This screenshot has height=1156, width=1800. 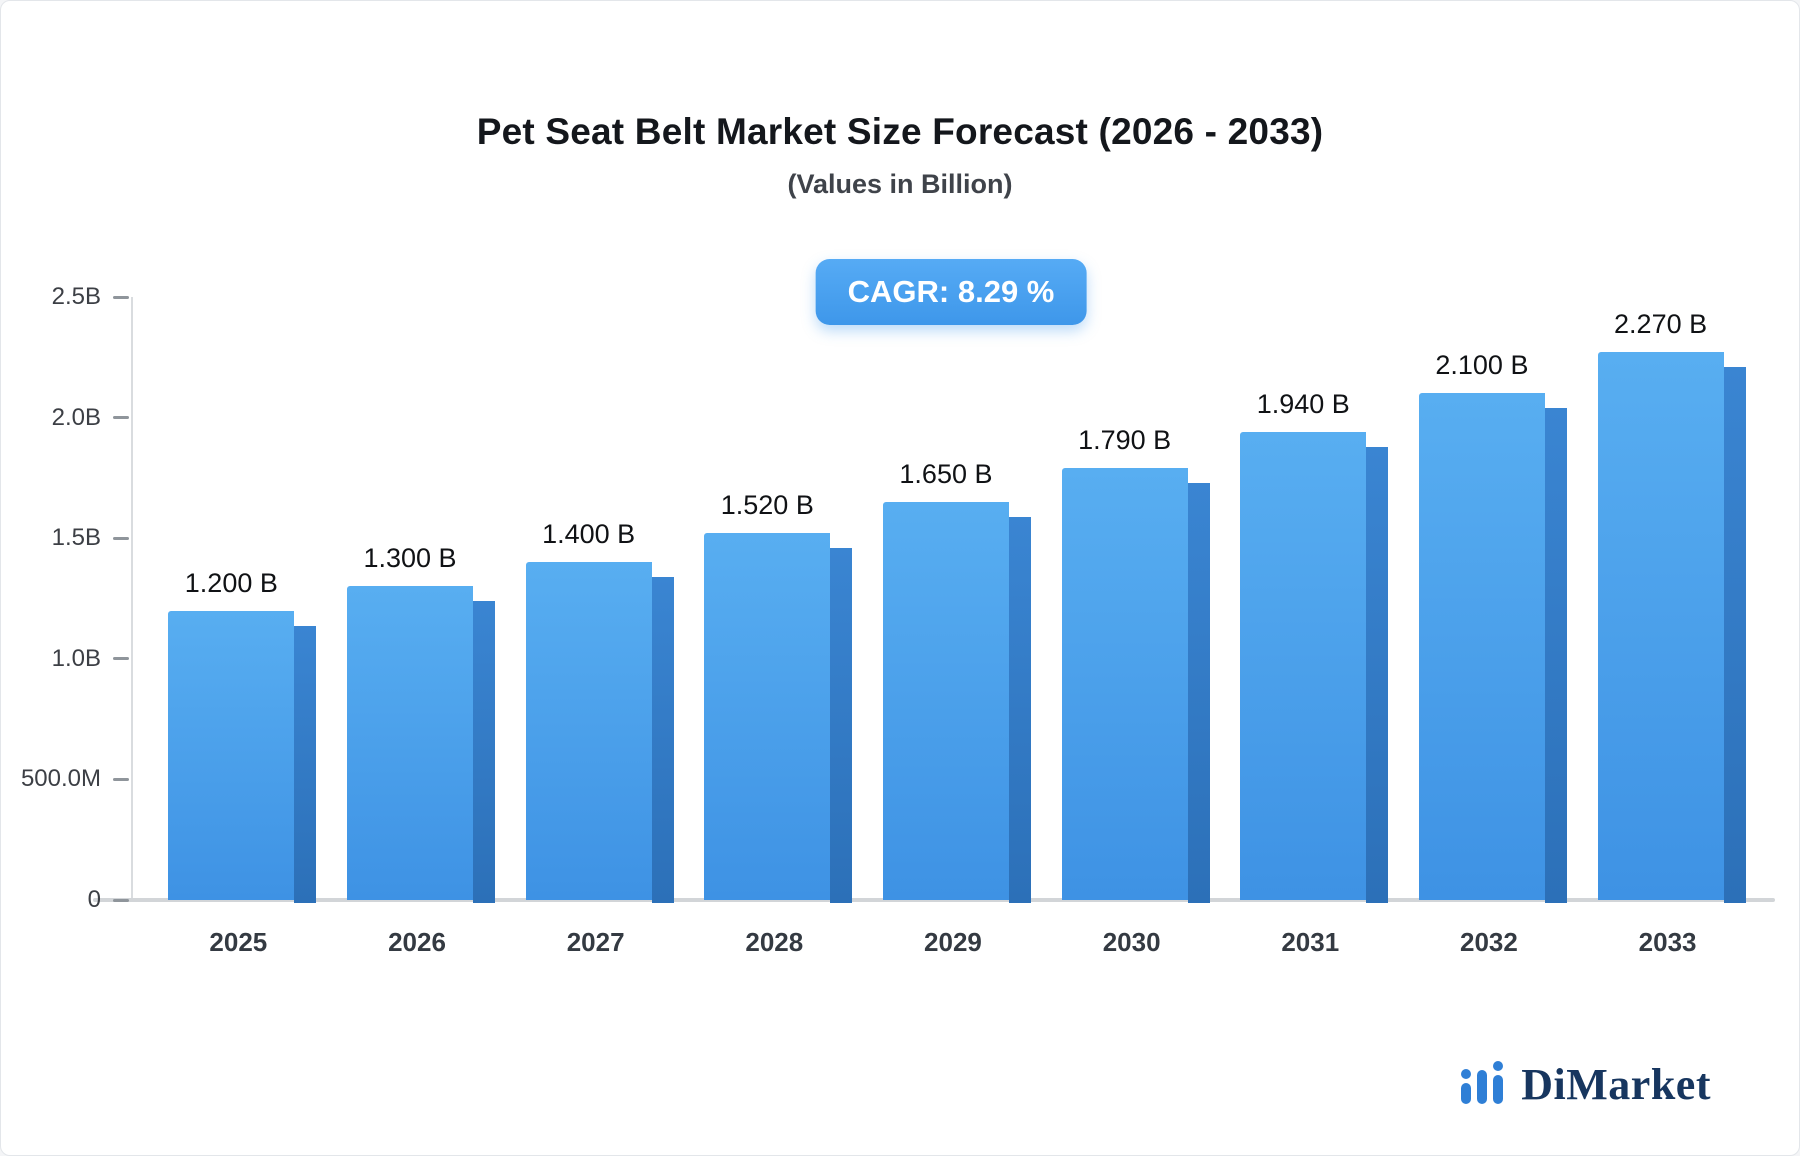 I want to click on y-tick: 2.5B, so click(x=90, y=297).